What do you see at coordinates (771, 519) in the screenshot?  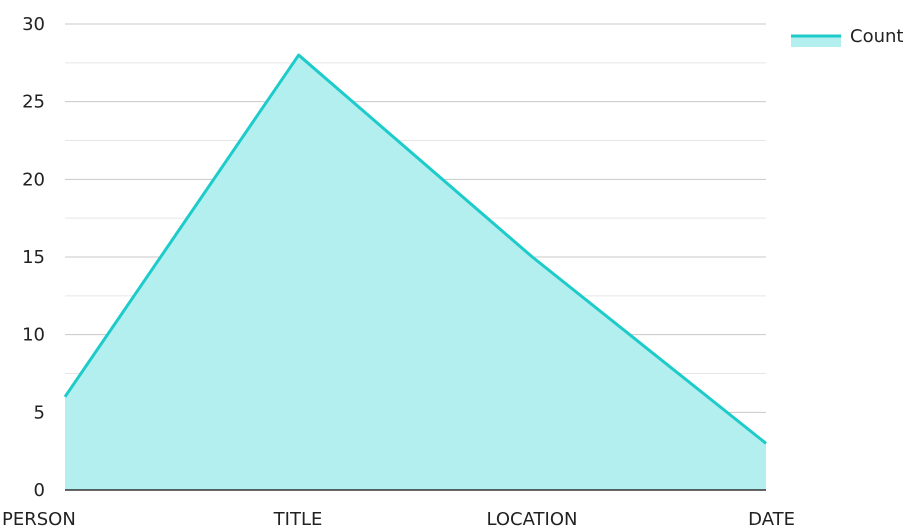 I see `x-tick-label: DATE` at bounding box center [771, 519].